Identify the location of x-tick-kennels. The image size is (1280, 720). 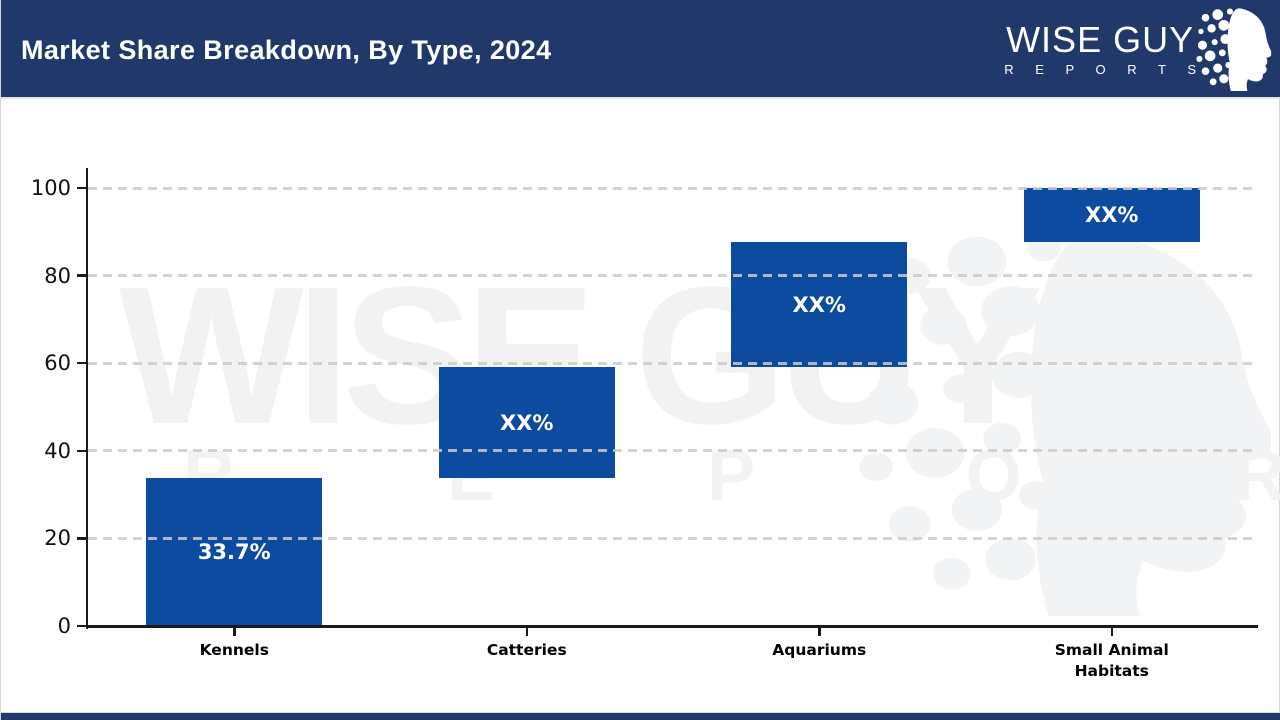
(234, 632).